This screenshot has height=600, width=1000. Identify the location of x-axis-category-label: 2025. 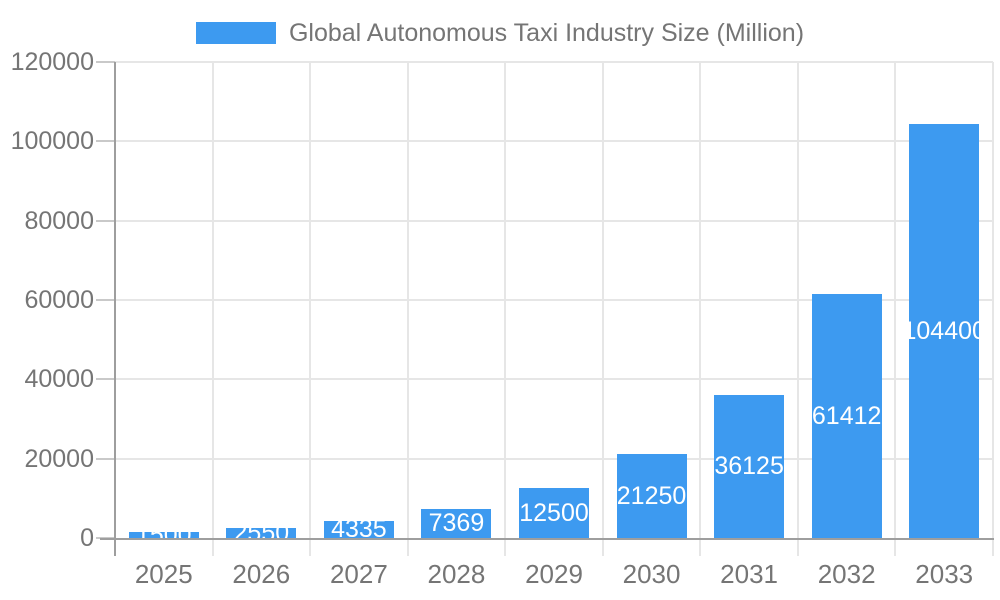
(163, 574).